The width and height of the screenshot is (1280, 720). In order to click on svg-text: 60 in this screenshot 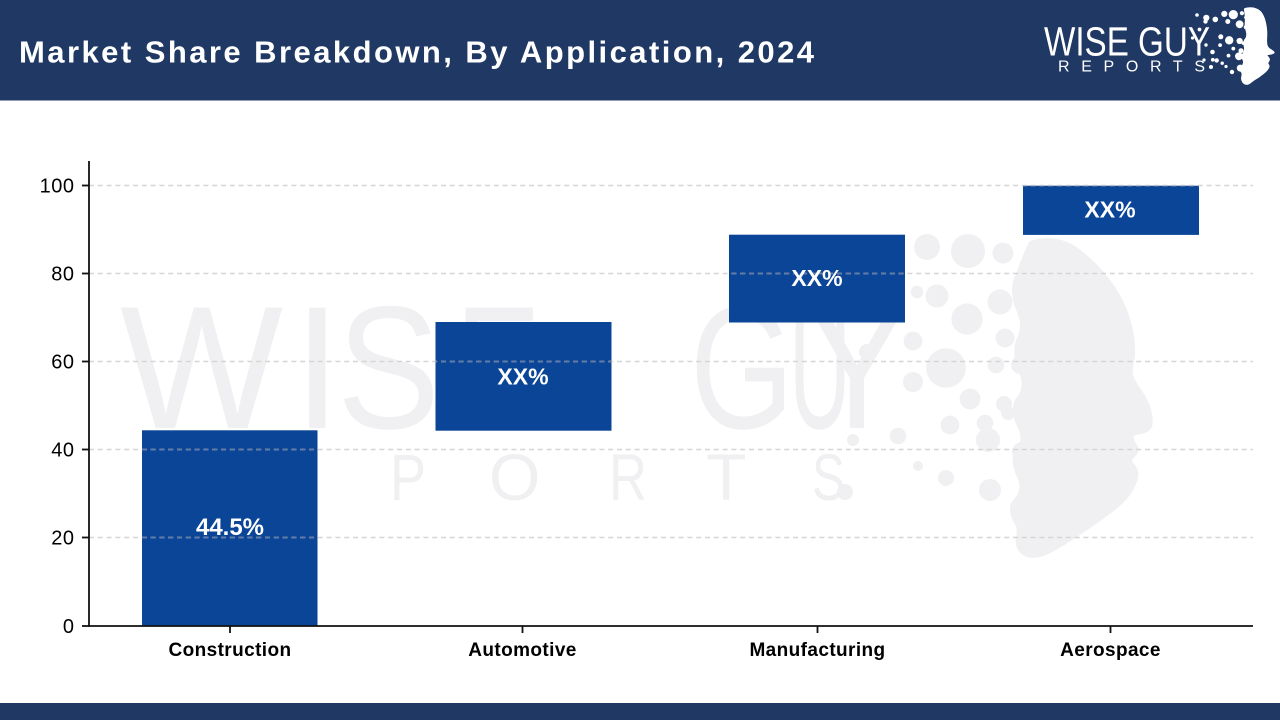, I will do `click(62, 363)`.